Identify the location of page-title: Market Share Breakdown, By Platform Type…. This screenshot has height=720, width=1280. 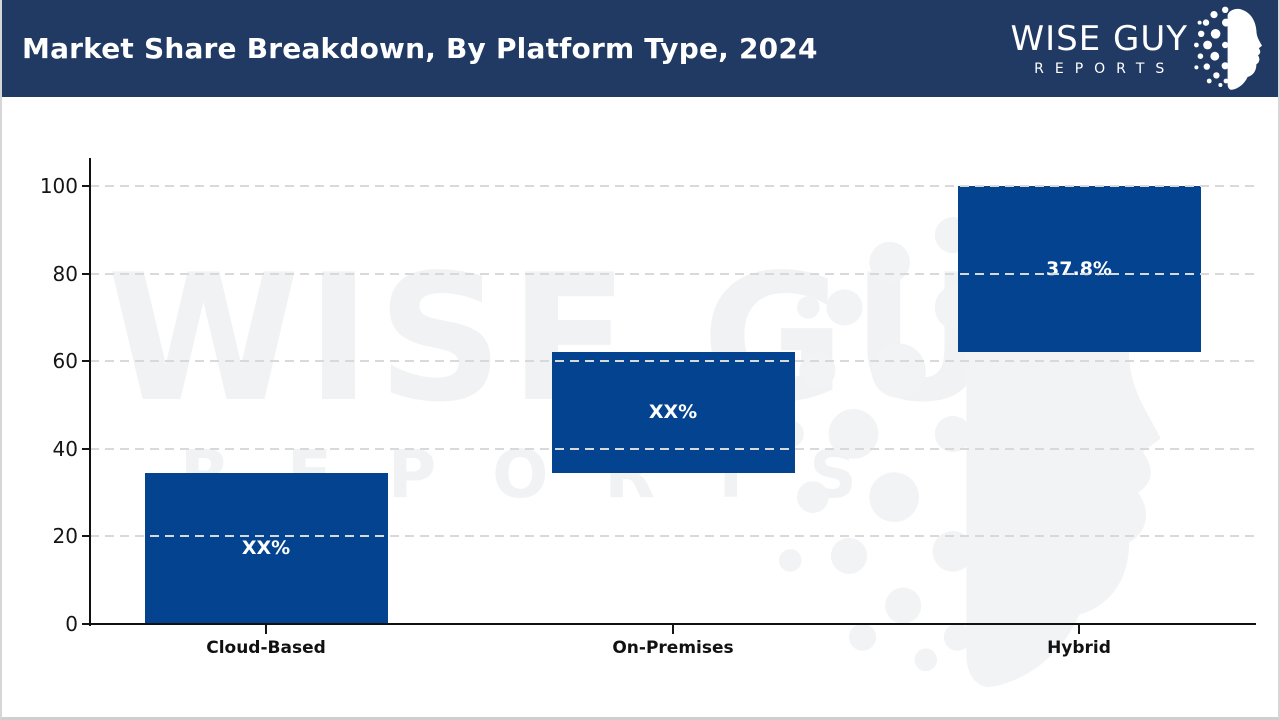
(420, 48).